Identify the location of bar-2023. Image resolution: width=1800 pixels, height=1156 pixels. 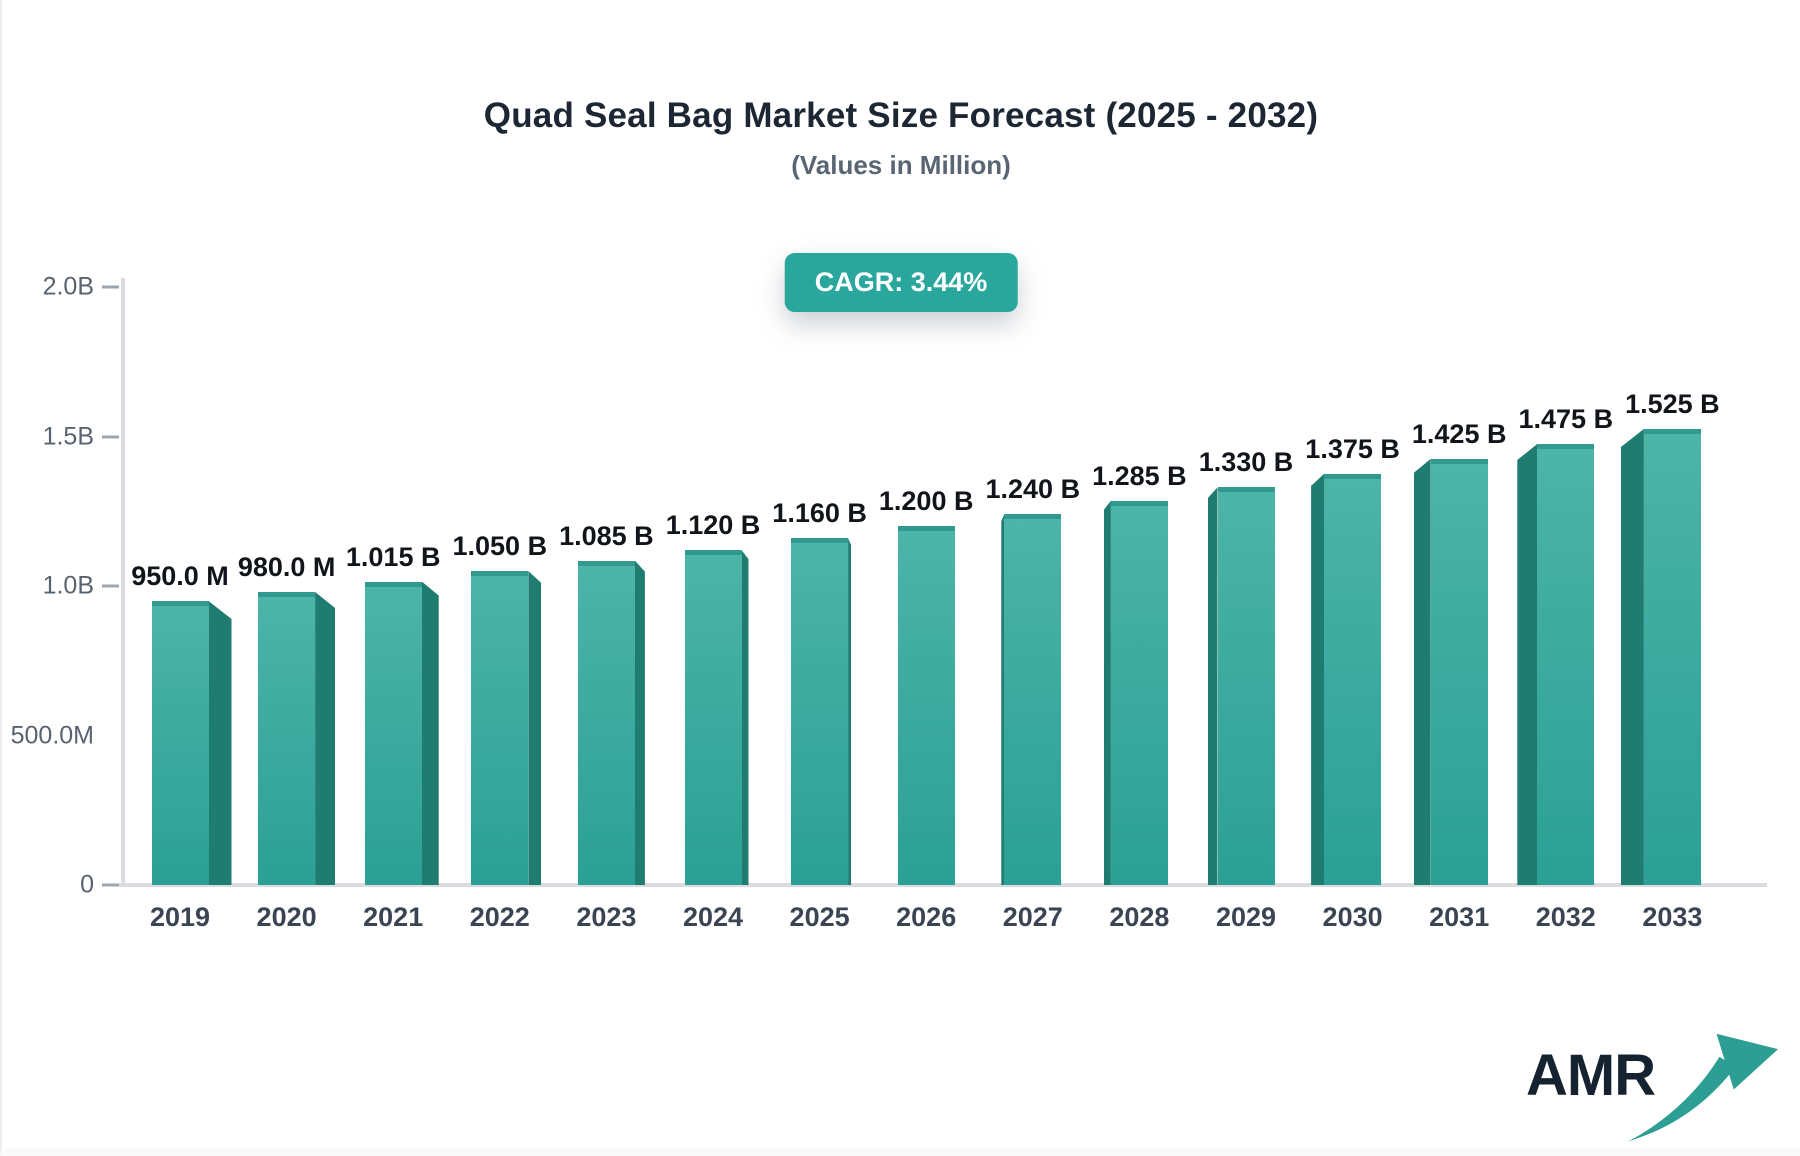
(611, 722).